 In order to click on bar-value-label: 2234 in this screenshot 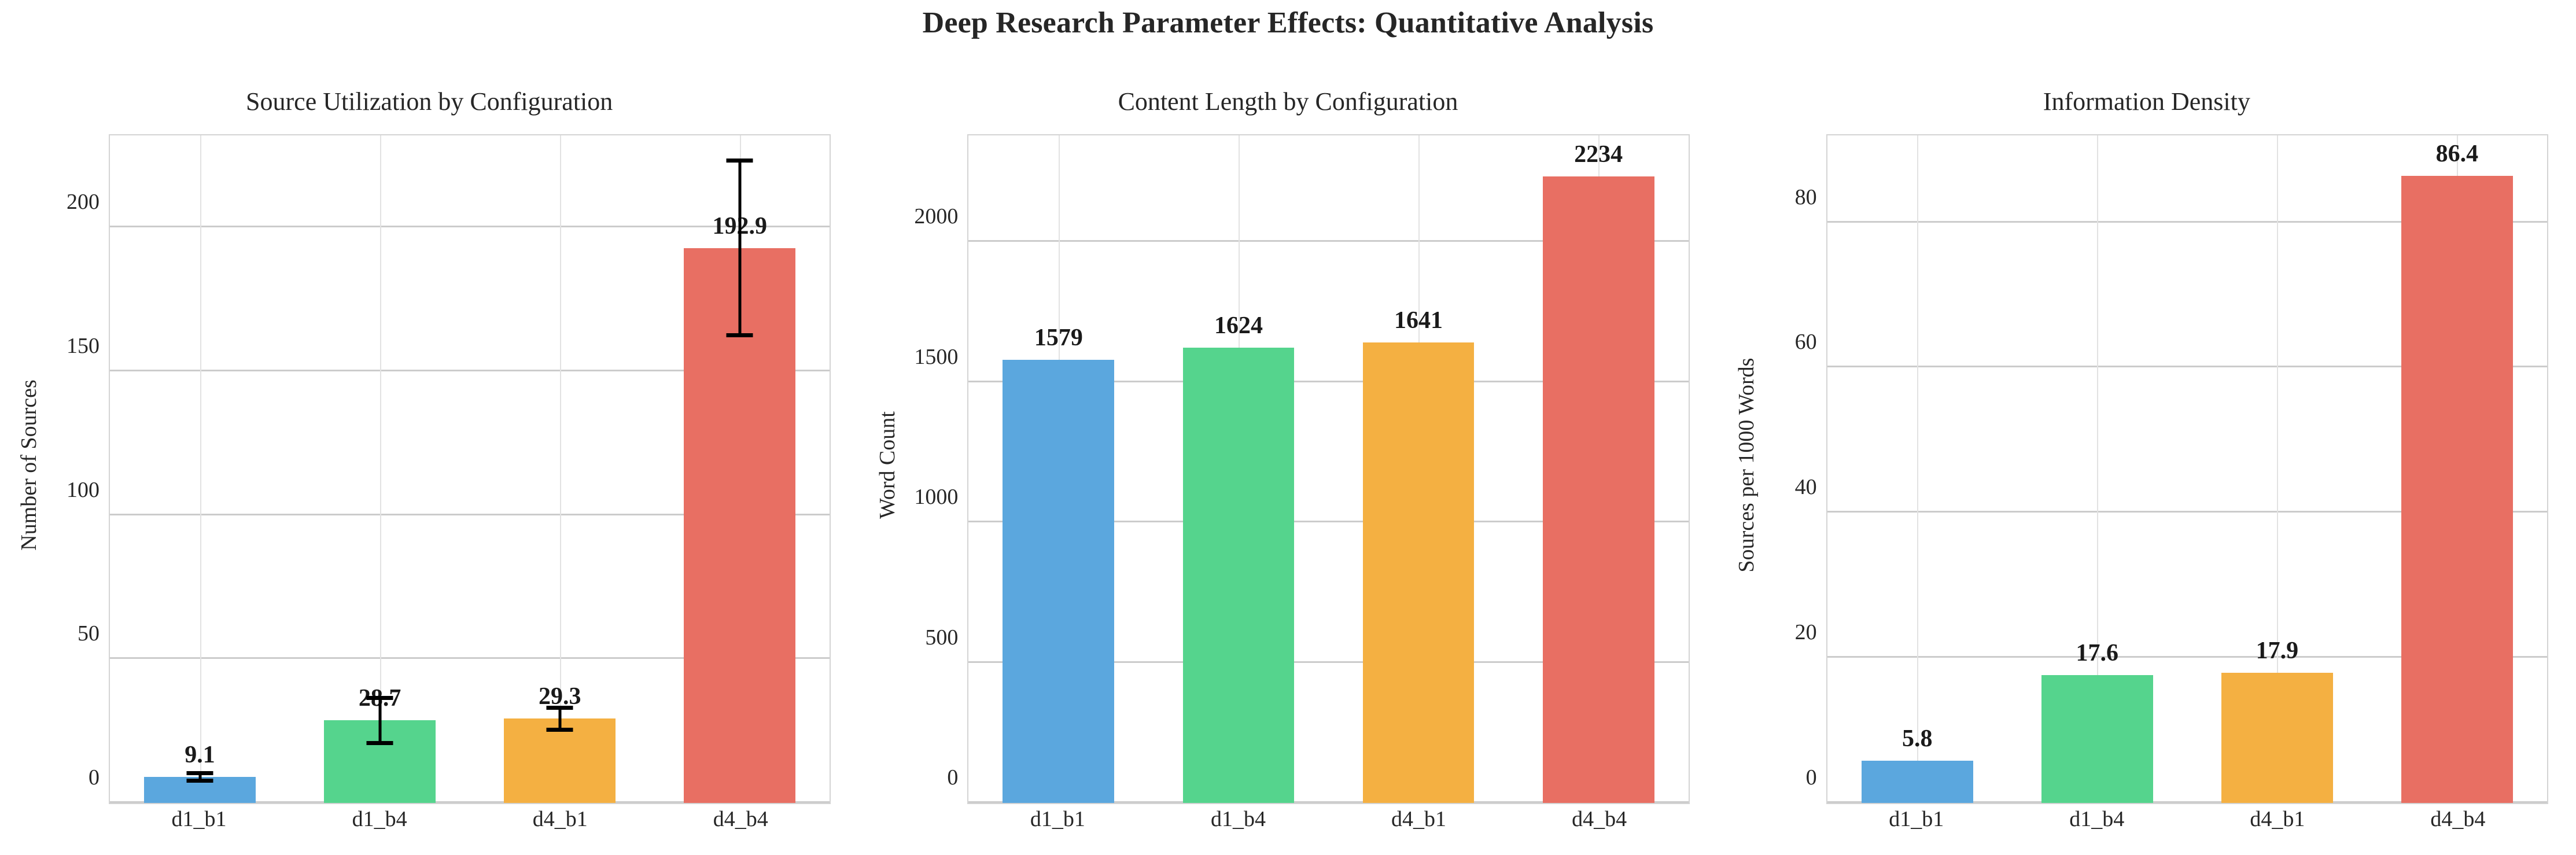, I will do `click(1598, 155)`.